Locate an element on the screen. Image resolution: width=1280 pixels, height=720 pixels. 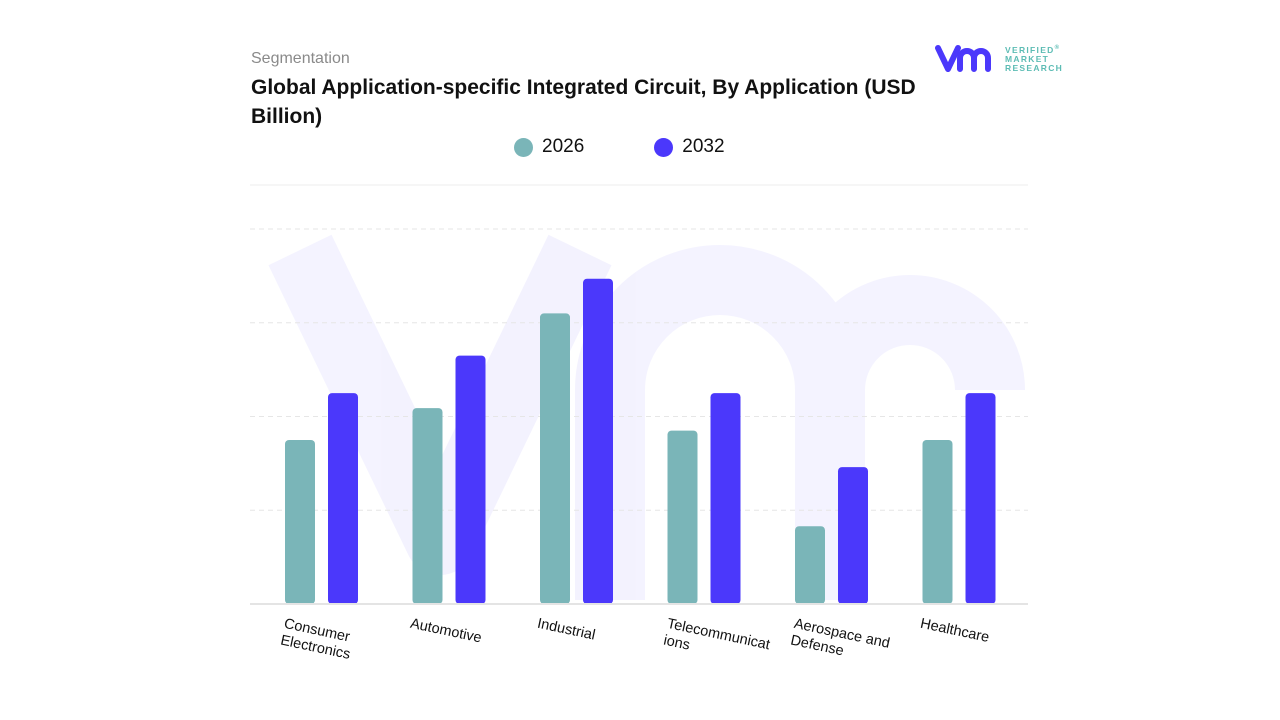
bar-2026-aerospace-and-defense is located at coordinates (810, 565).